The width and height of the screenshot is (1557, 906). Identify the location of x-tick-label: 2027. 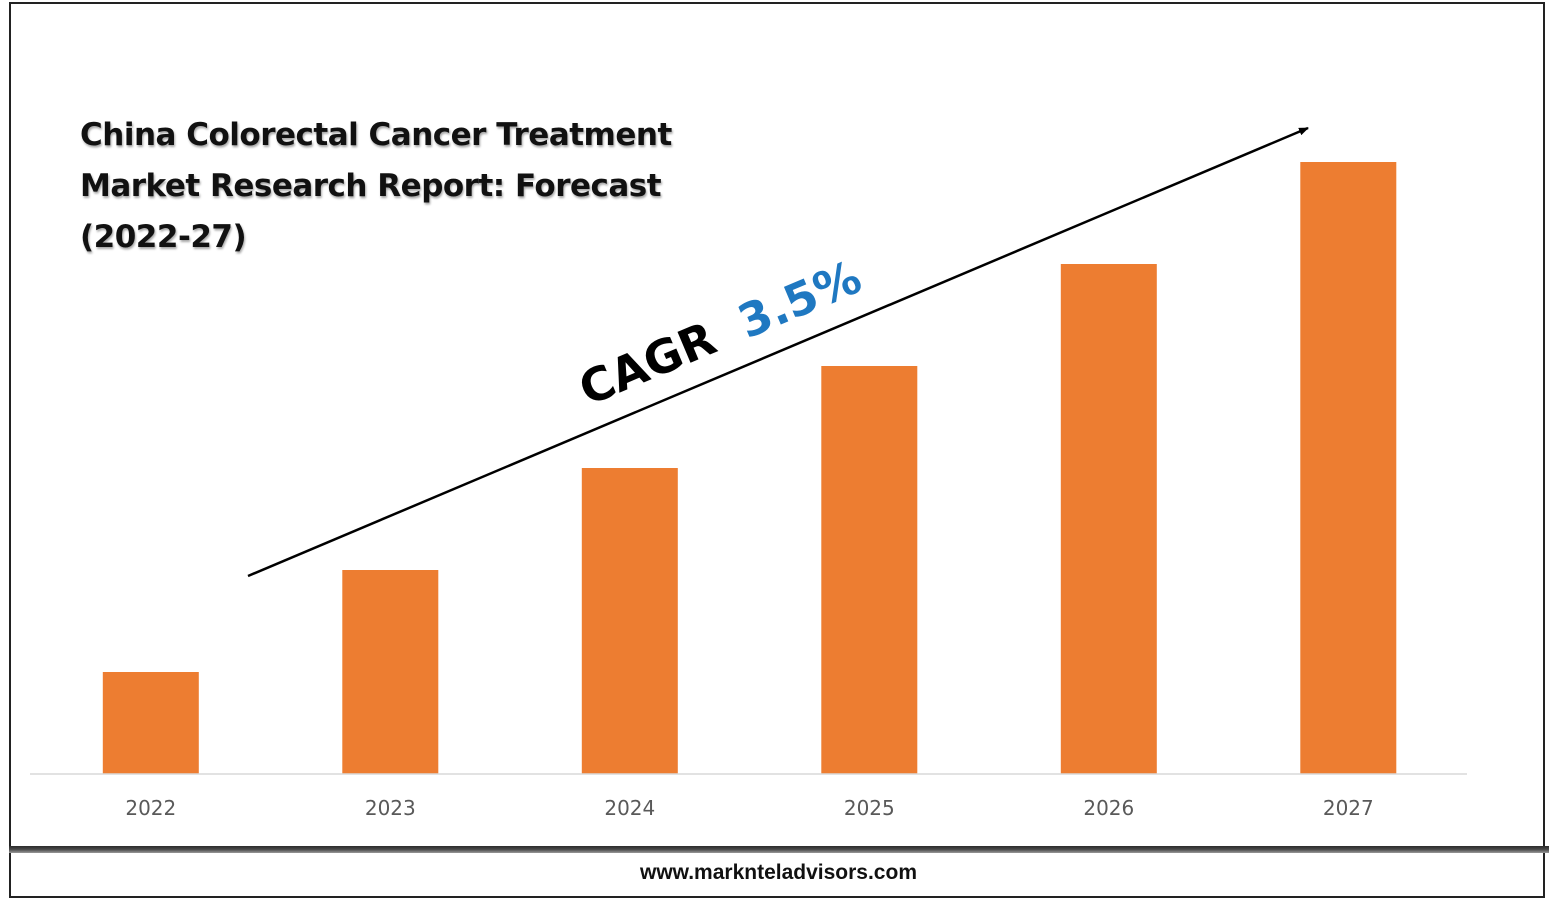
(1348, 808).